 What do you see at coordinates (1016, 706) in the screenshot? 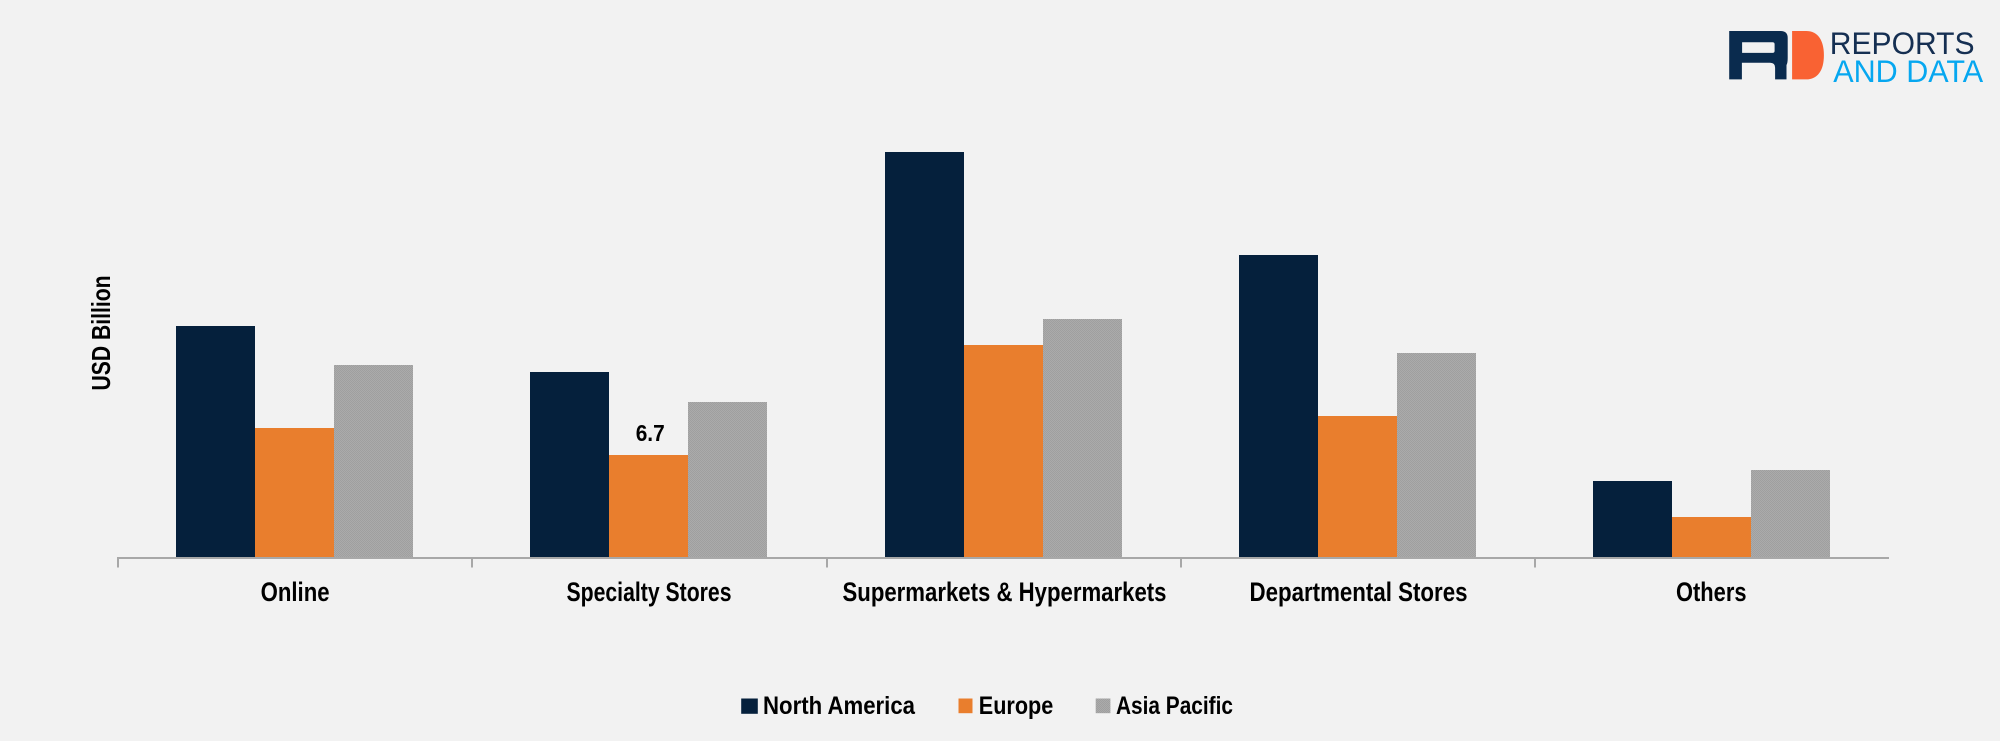
I see `svg-text: Europe` at bounding box center [1016, 706].